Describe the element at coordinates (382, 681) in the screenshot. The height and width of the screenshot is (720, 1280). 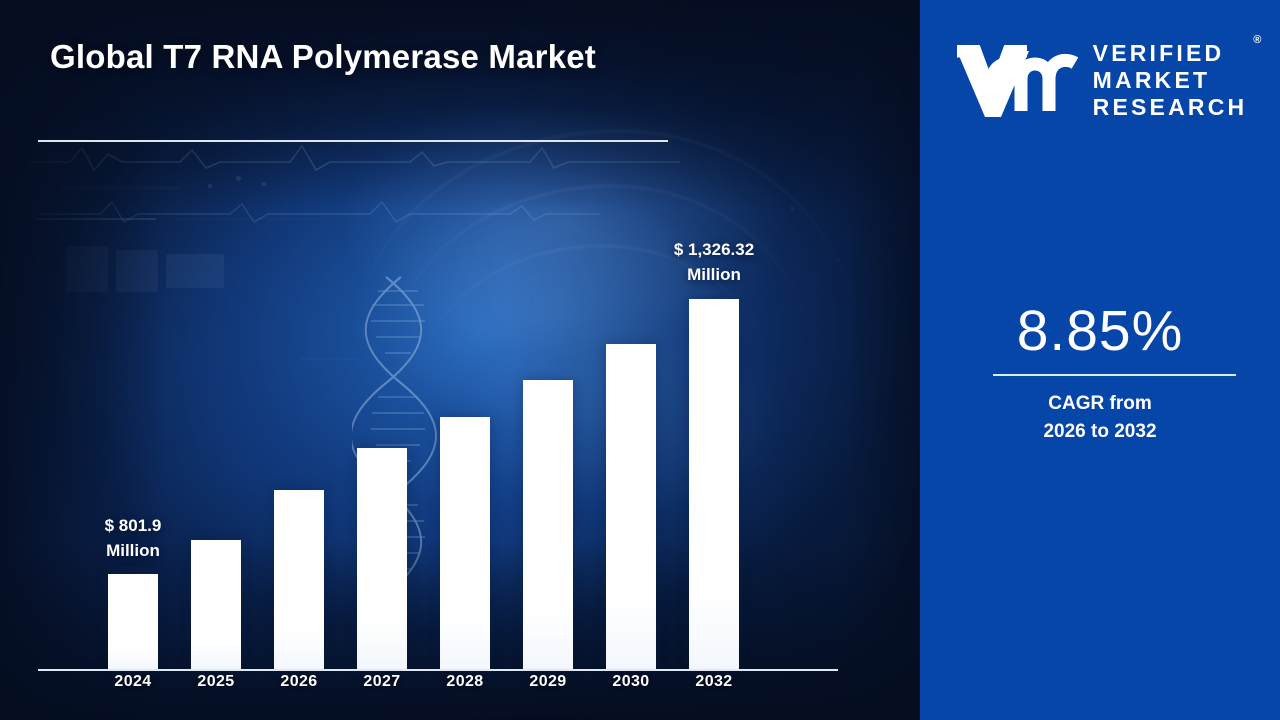
I see `x-label-2027: 2027` at that location.